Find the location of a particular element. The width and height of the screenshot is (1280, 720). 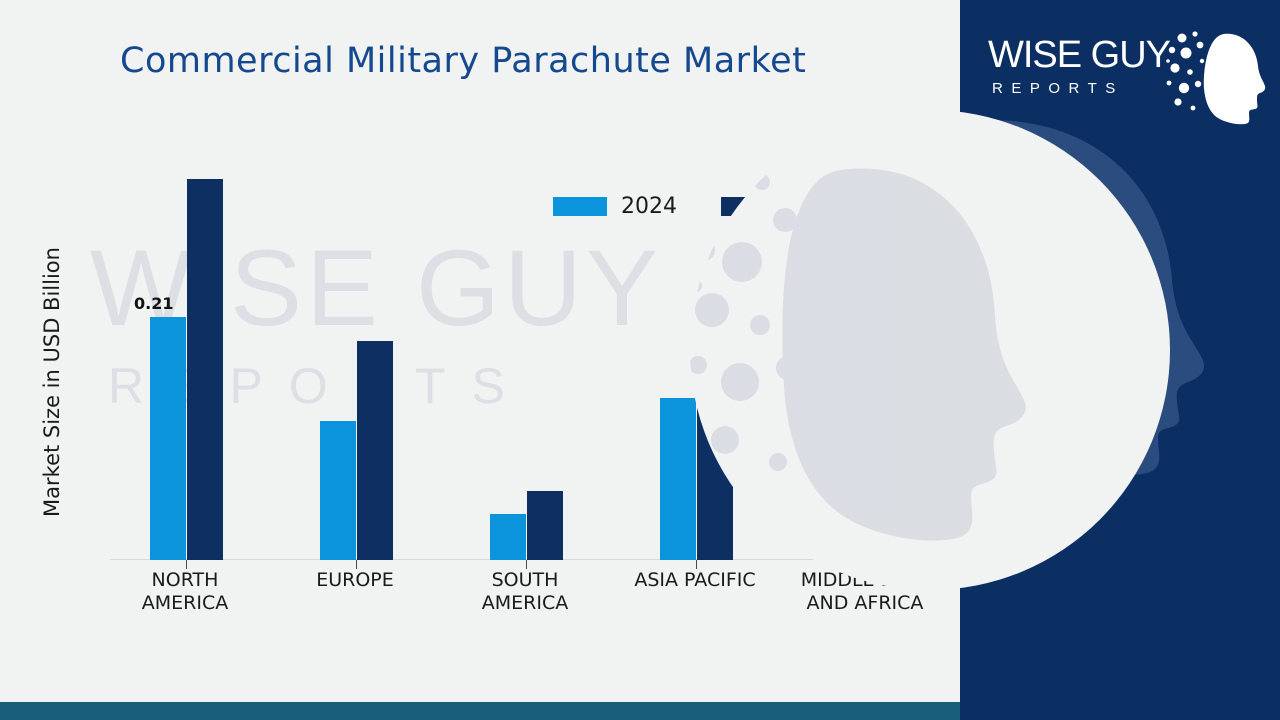

x-axis-label-north-america: NORTH AMERICA is located at coordinates (185, 591).